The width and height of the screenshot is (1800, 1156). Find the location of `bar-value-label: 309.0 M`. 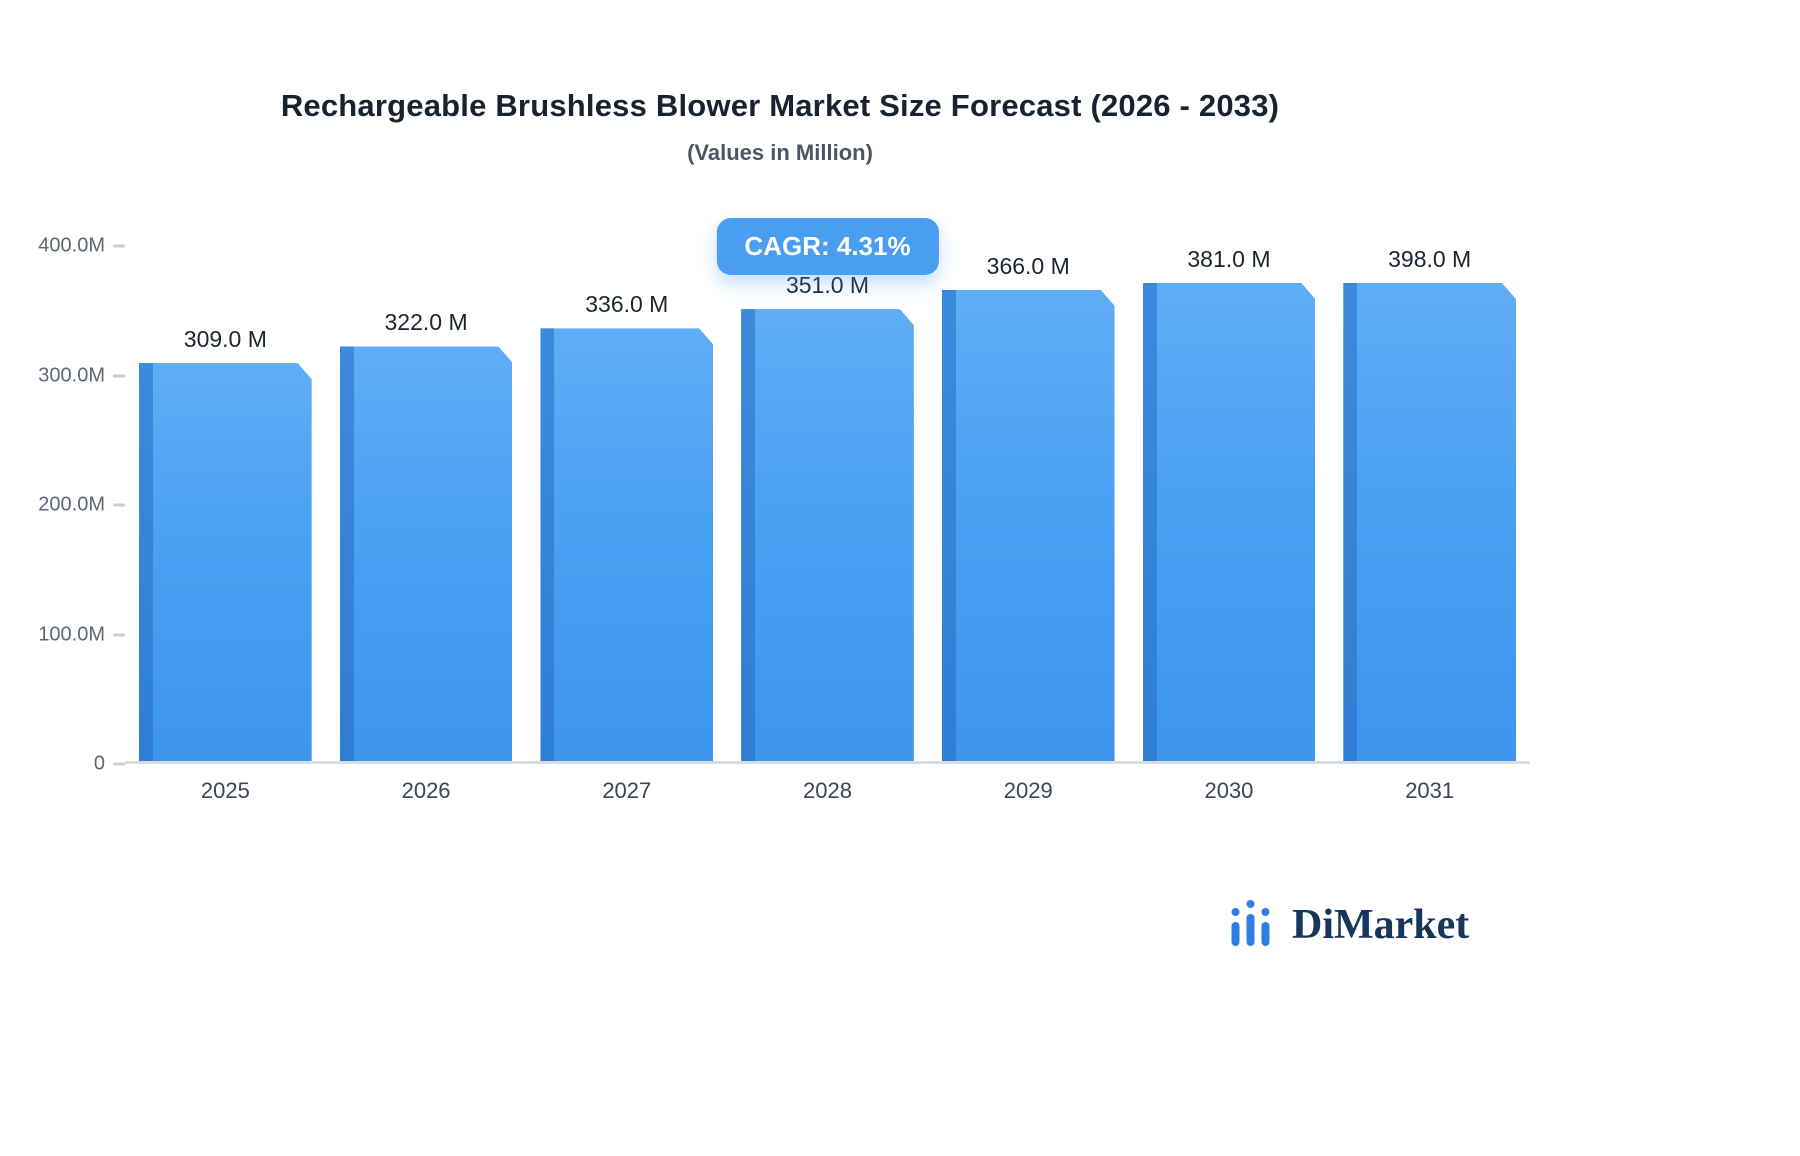

bar-value-label: 309.0 M is located at coordinates (225, 339).